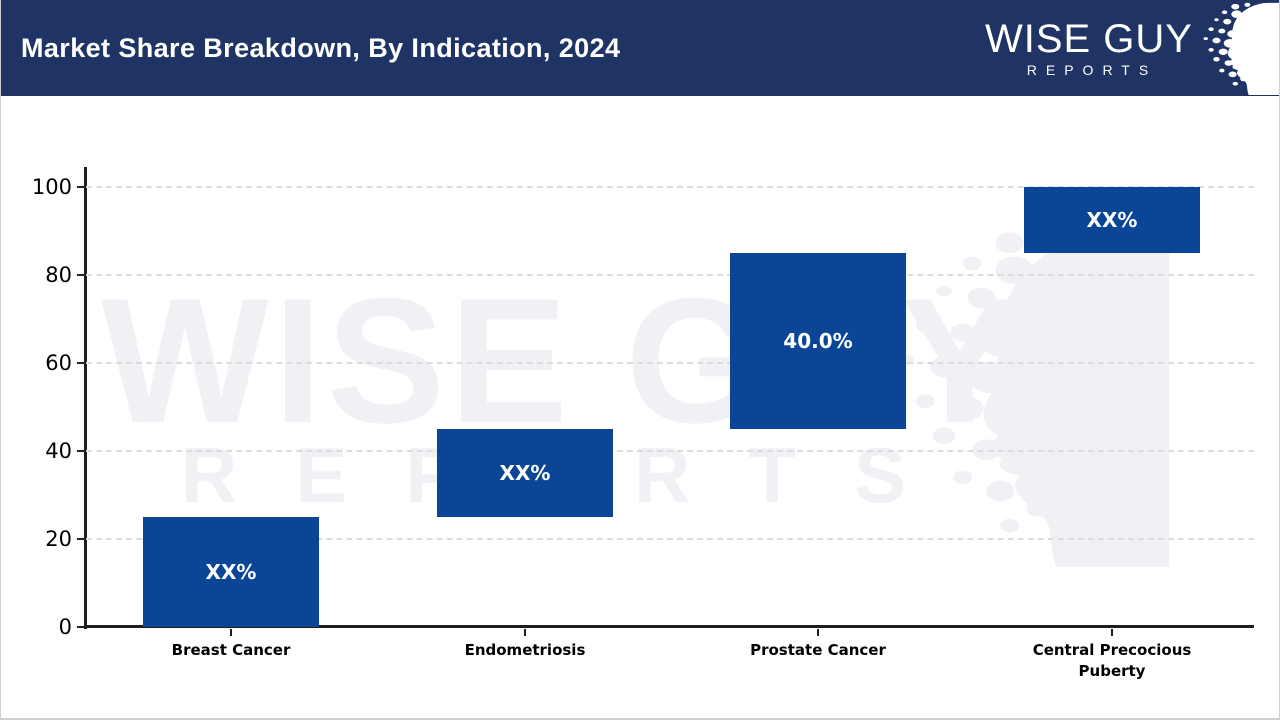  Describe the element at coordinates (58, 275) in the screenshot. I see `y-axis-tick-label: 80` at that location.